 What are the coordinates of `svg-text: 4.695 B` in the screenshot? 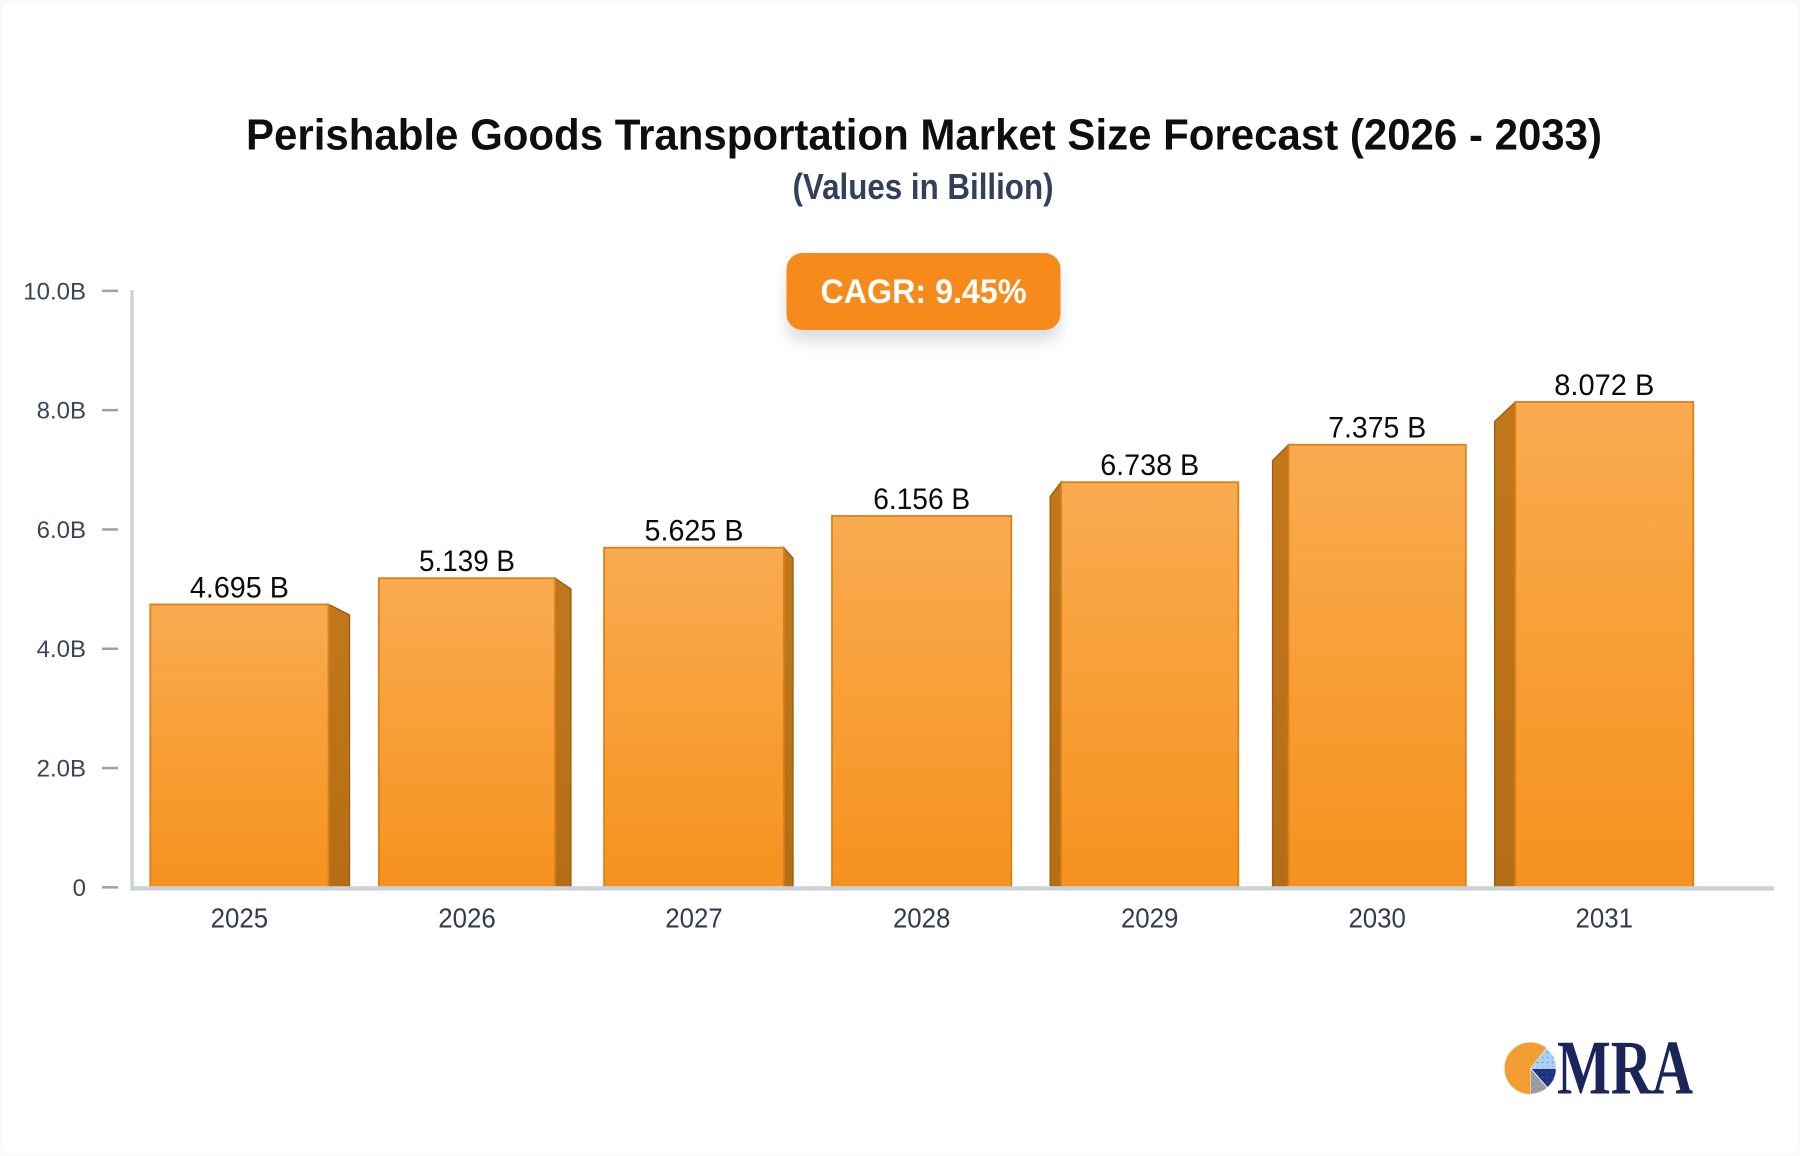 It's located at (239, 587).